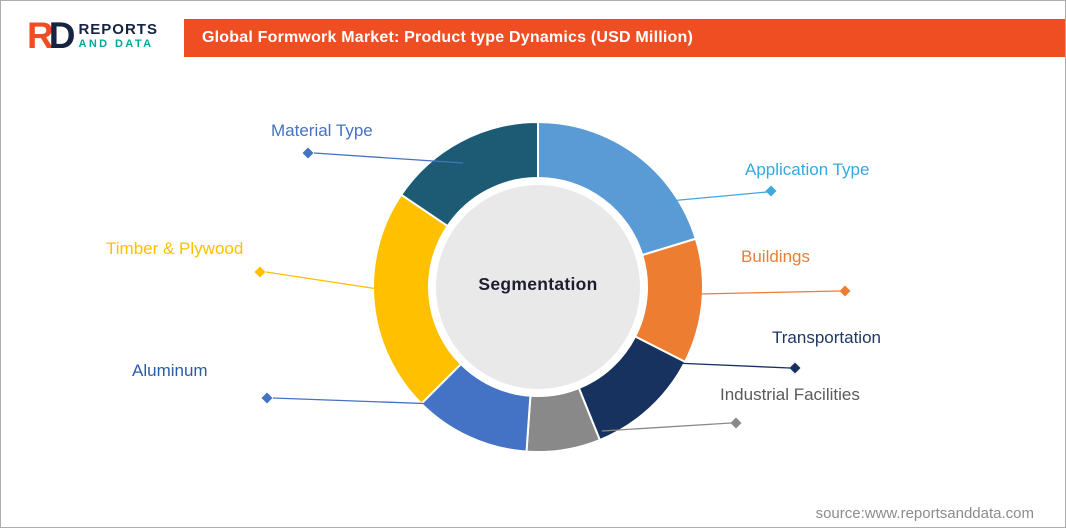 This screenshot has height=528, width=1066. I want to click on logo-text: REPORTS AND DATA, so click(118, 36).